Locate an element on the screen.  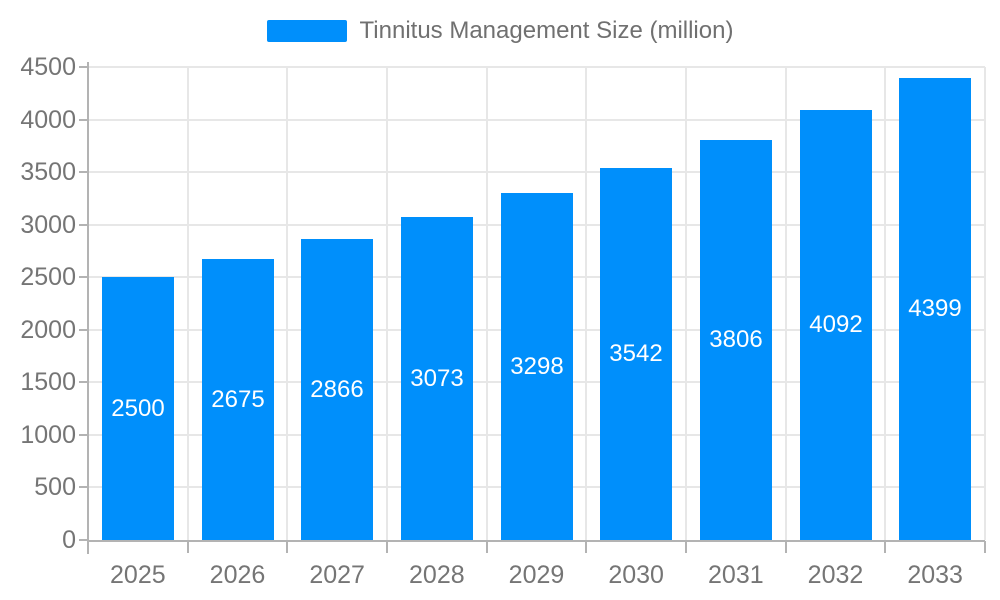
x-axis-tick-label: 2031 is located at coordinates (736, 575).